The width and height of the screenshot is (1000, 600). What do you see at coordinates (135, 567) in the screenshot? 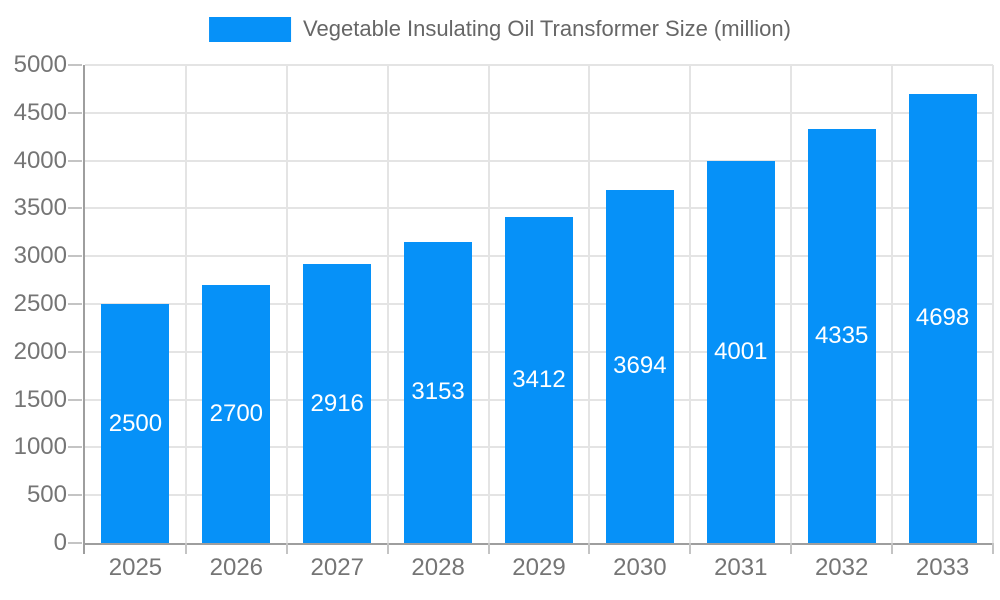
I see `x-axis-tick-label: 2025` at bounding box center [135, 567].